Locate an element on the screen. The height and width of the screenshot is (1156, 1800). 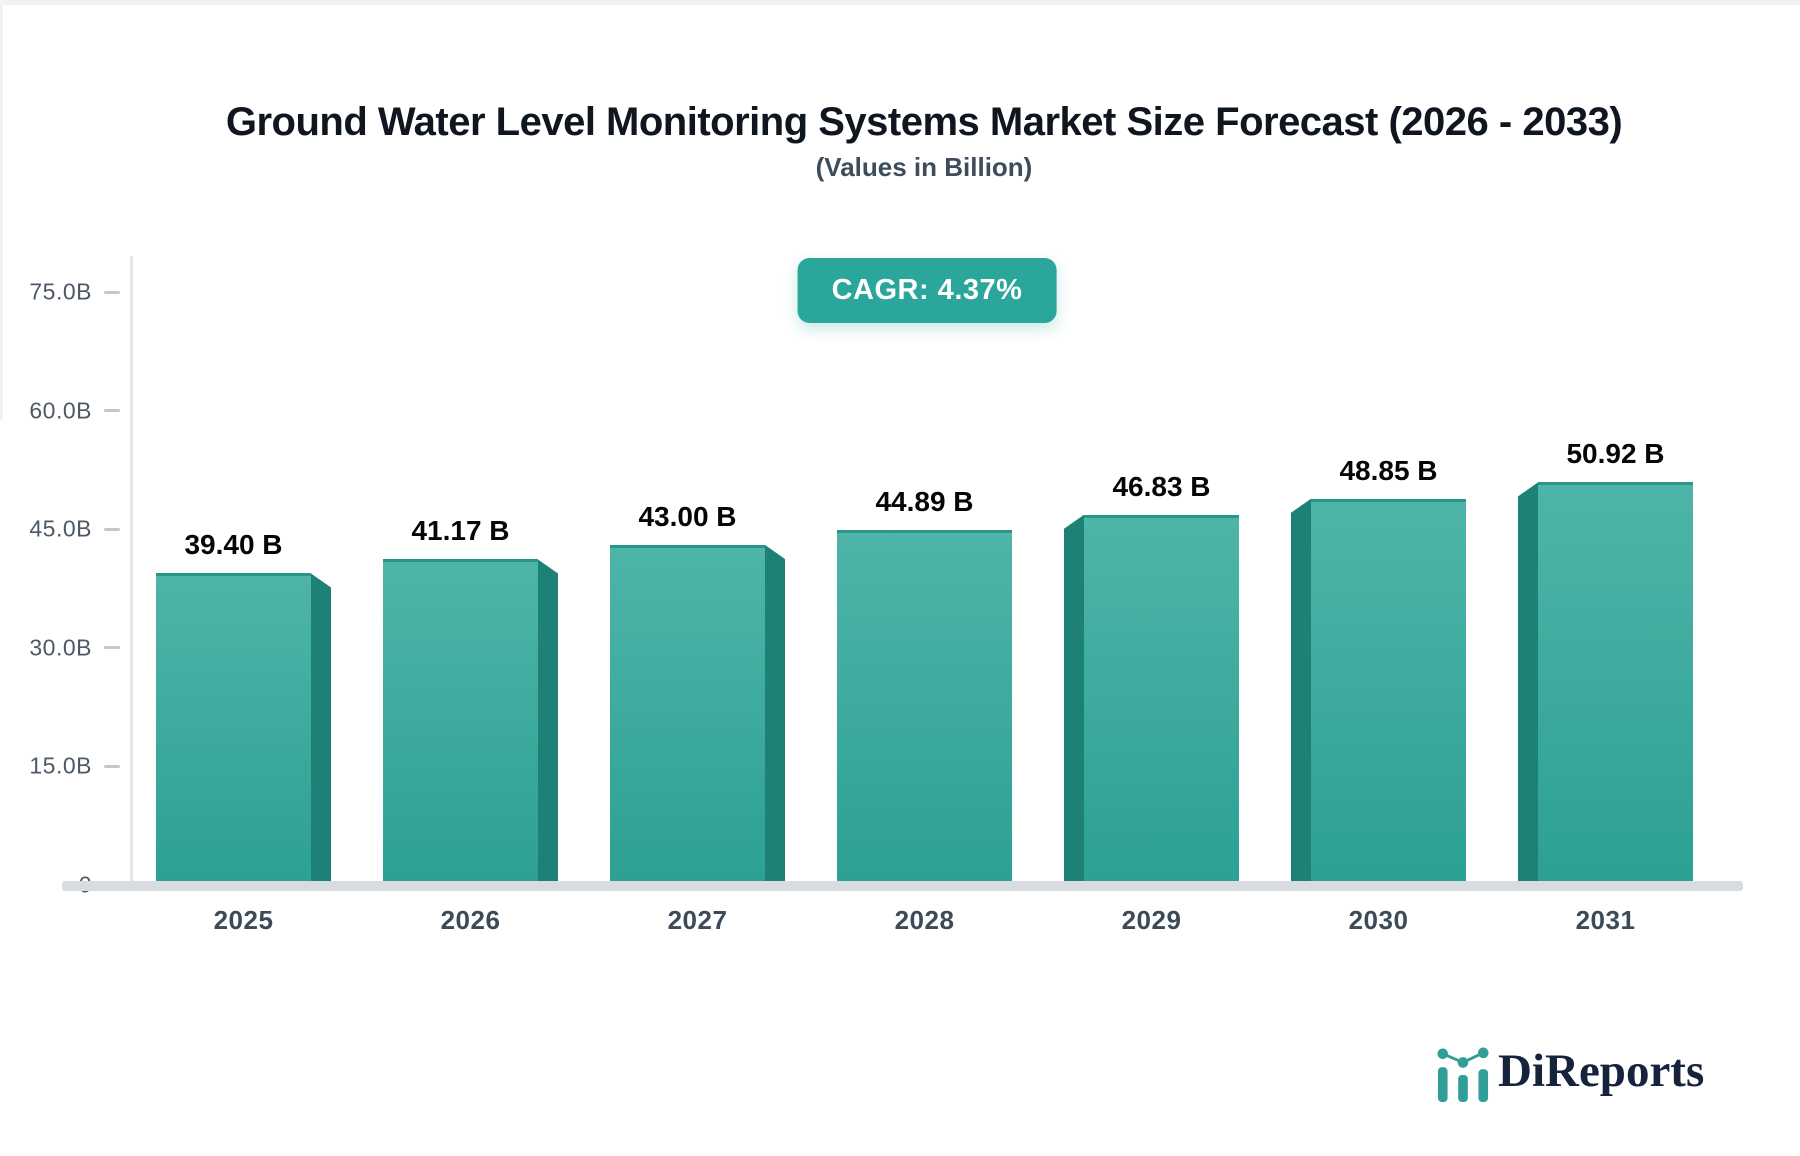
cagr-badge-label: CAGR: 4.37% is located at coordinates (927, 290).